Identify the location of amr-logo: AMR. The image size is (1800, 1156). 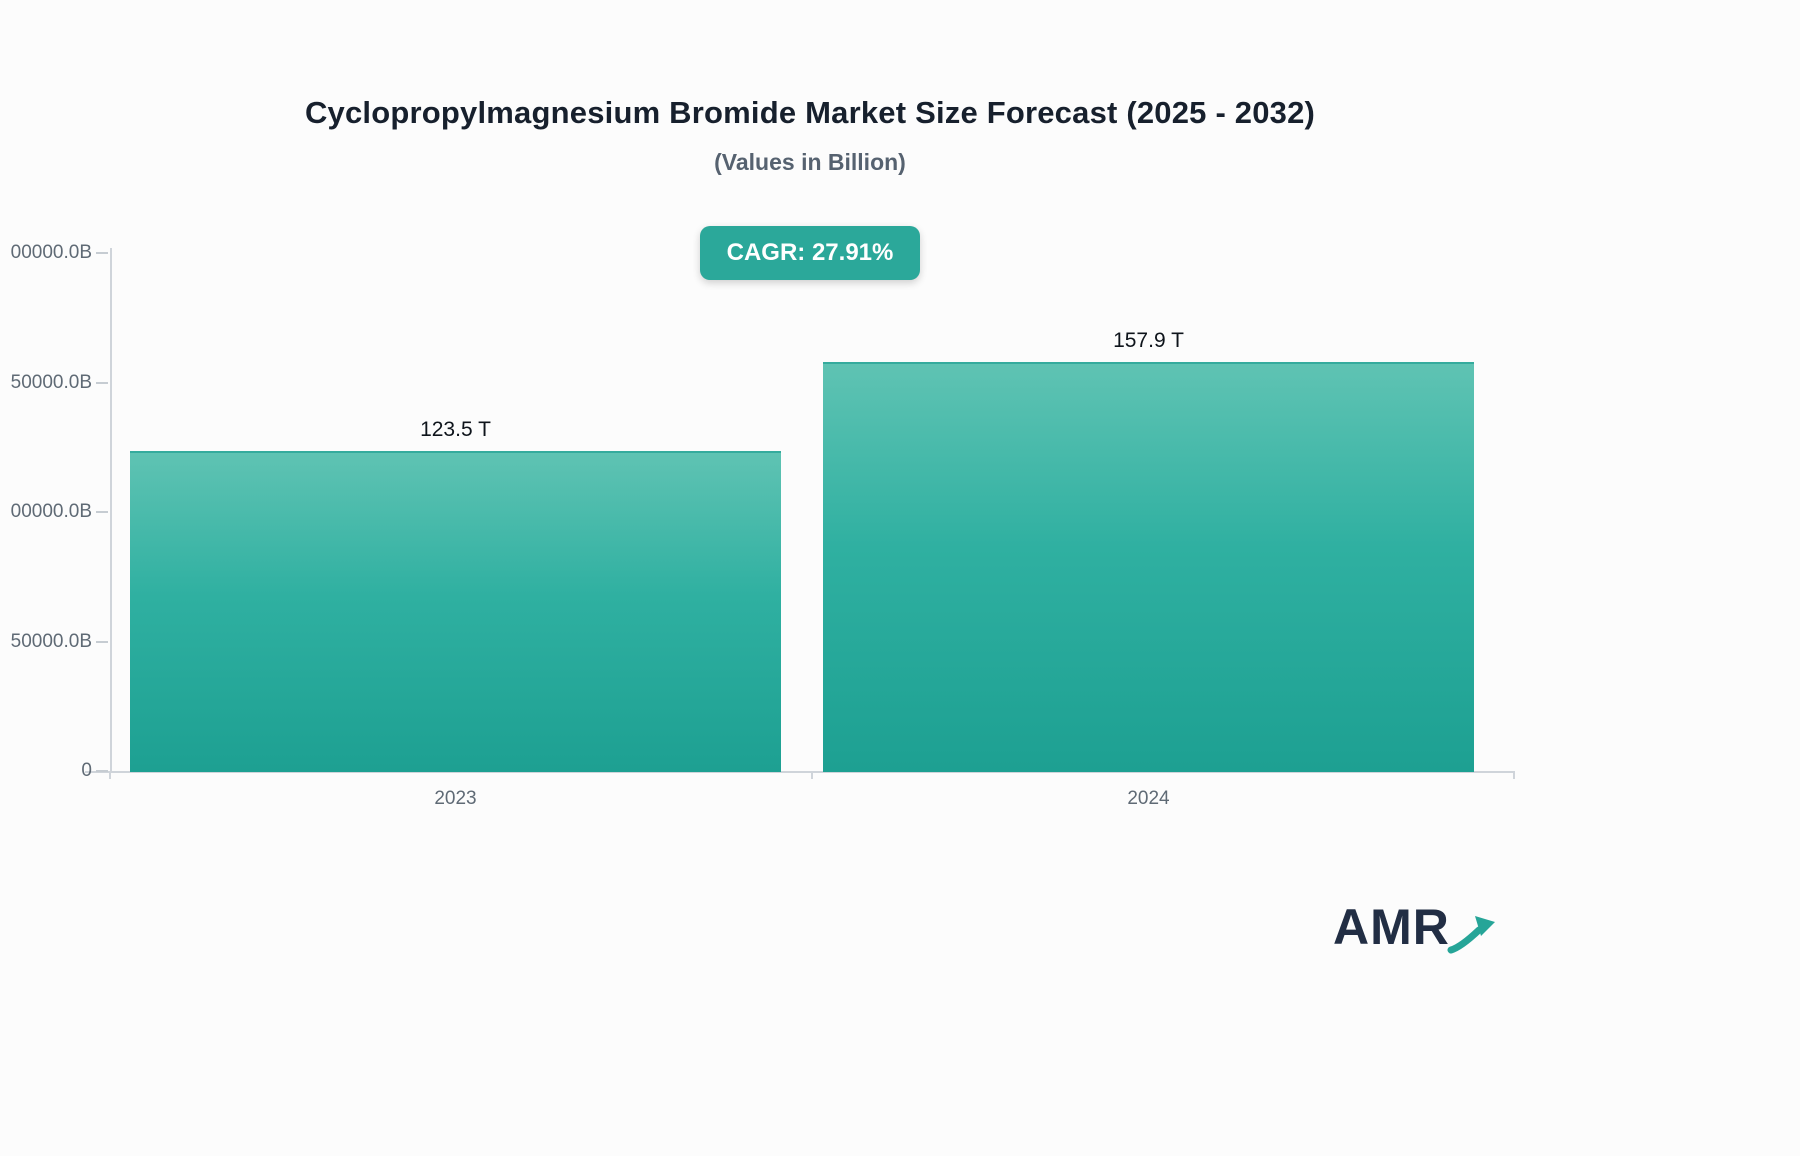
(1414, 929).